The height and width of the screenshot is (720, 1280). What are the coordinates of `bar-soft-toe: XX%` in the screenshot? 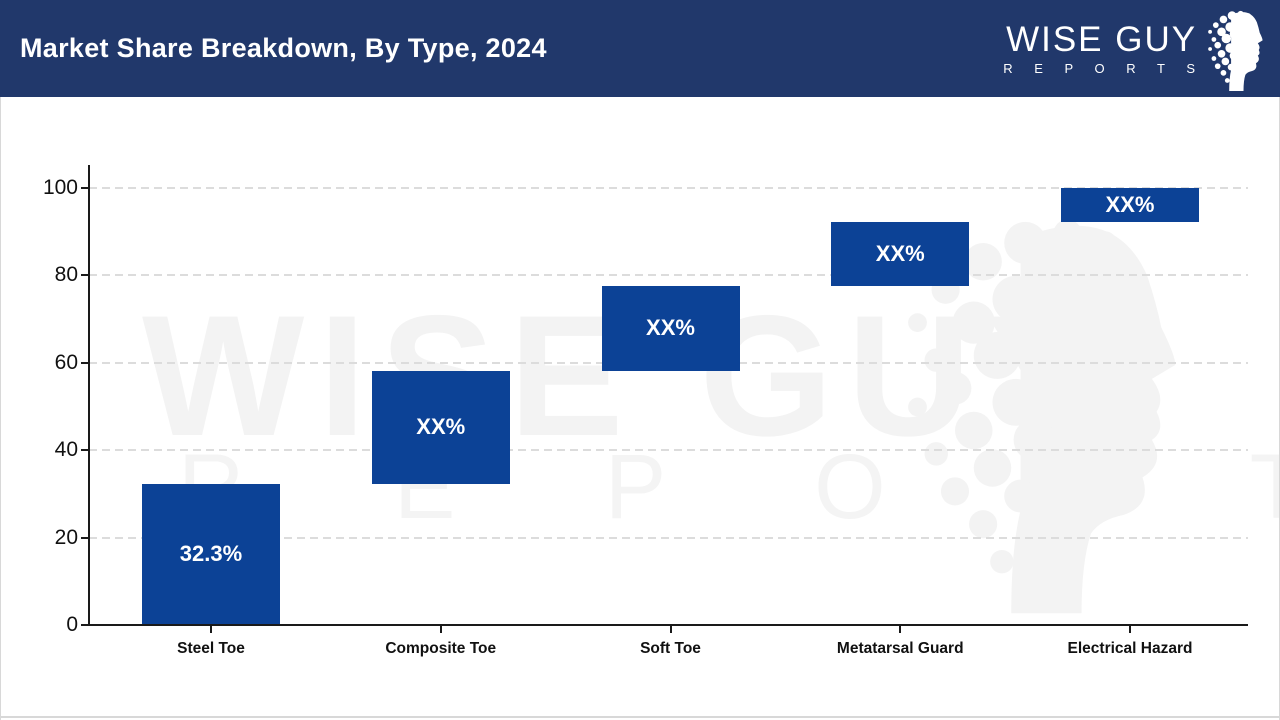 It's located at (670, 328).